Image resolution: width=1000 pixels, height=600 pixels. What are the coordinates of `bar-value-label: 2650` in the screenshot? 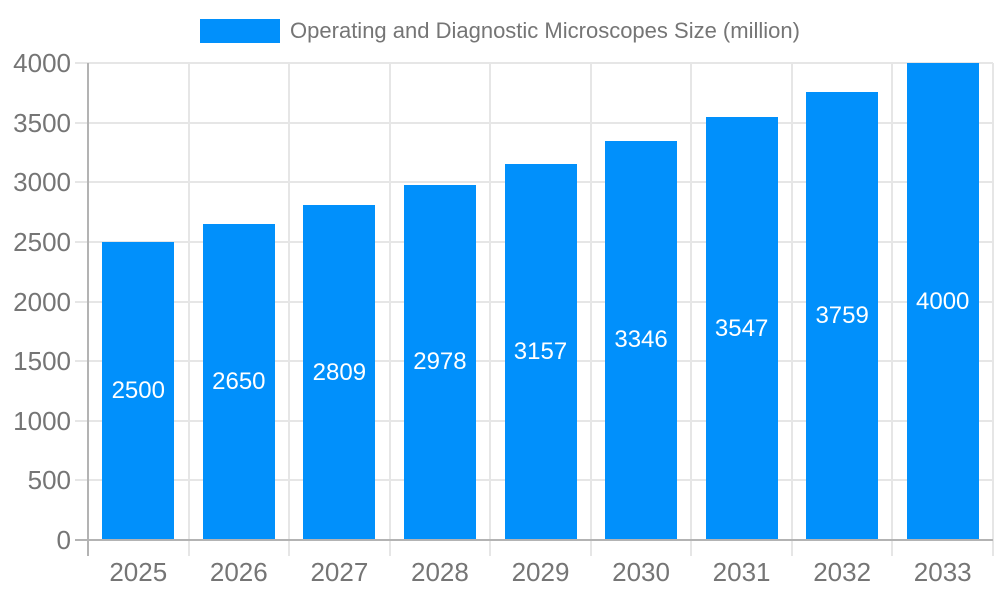 It's located at (239, 381).